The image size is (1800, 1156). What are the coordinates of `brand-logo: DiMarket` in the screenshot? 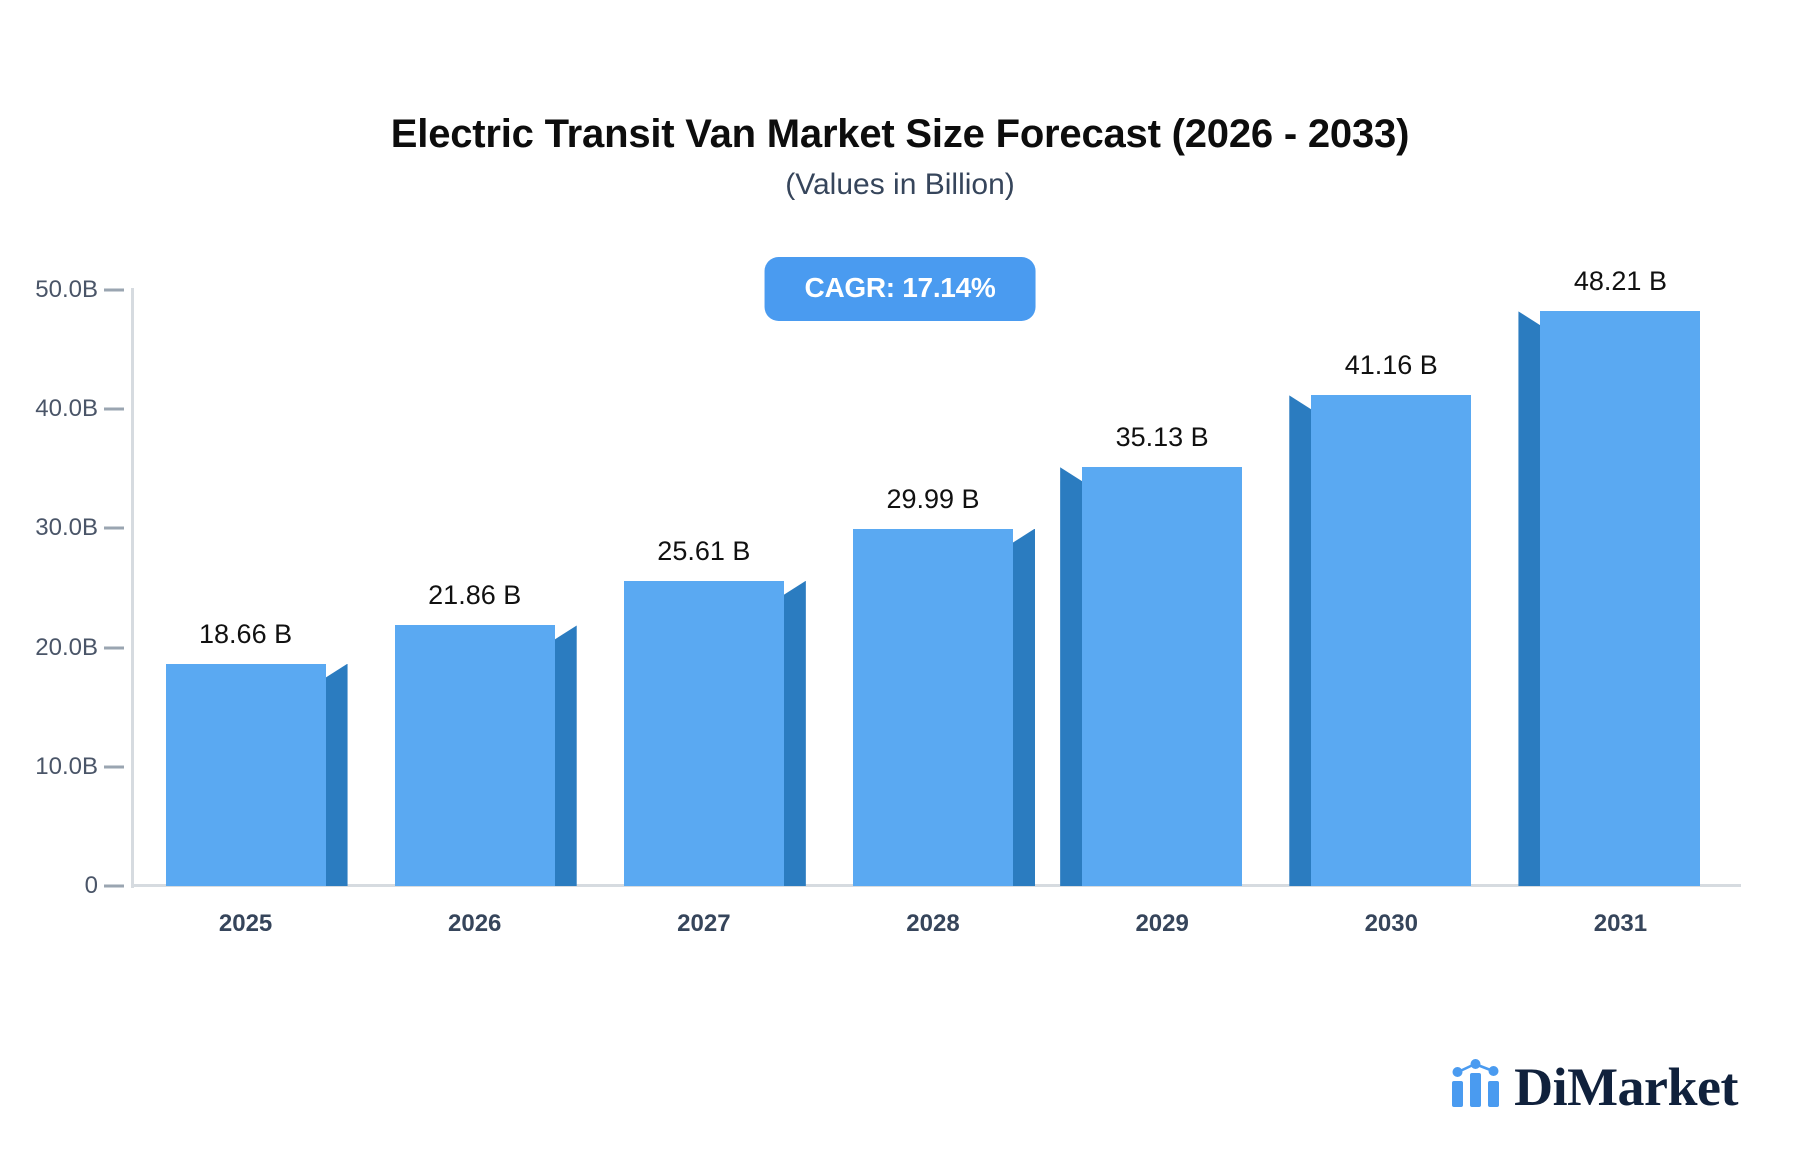 It's located at (1594, 1086).